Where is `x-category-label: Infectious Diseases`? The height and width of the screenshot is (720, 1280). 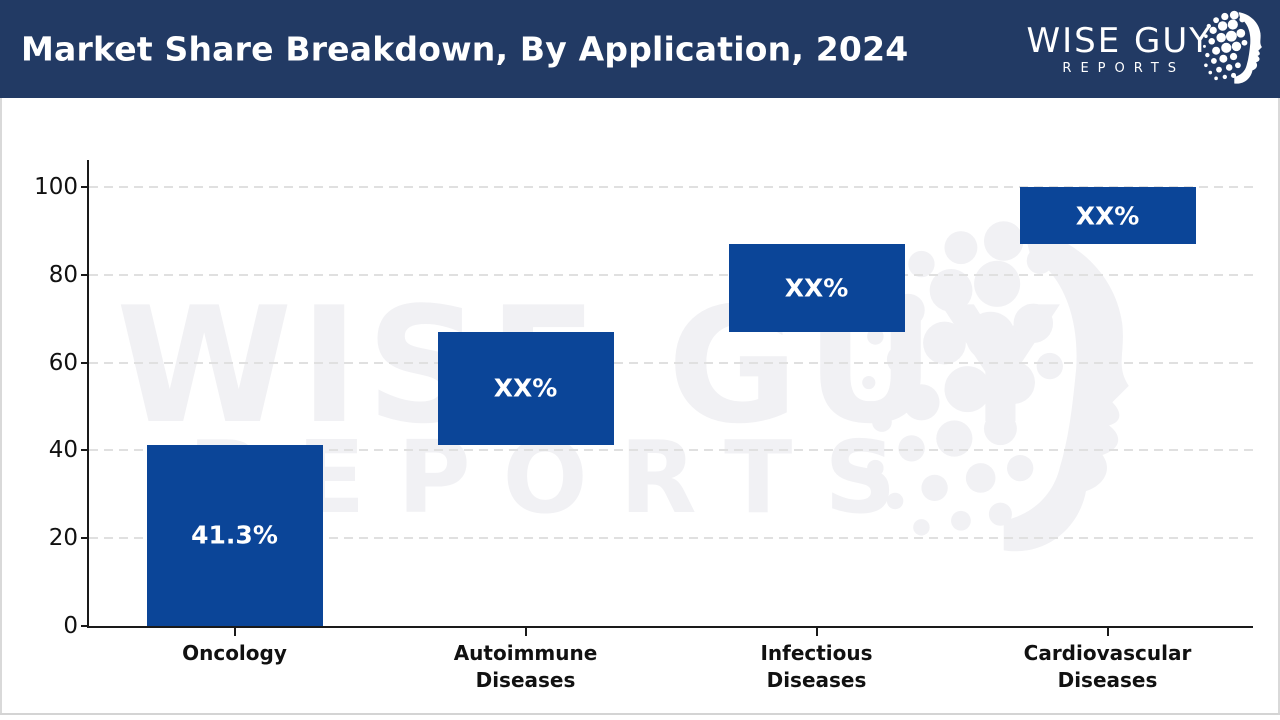
x-category-label: Infectious Diseases is located at coordinates (816, 666).